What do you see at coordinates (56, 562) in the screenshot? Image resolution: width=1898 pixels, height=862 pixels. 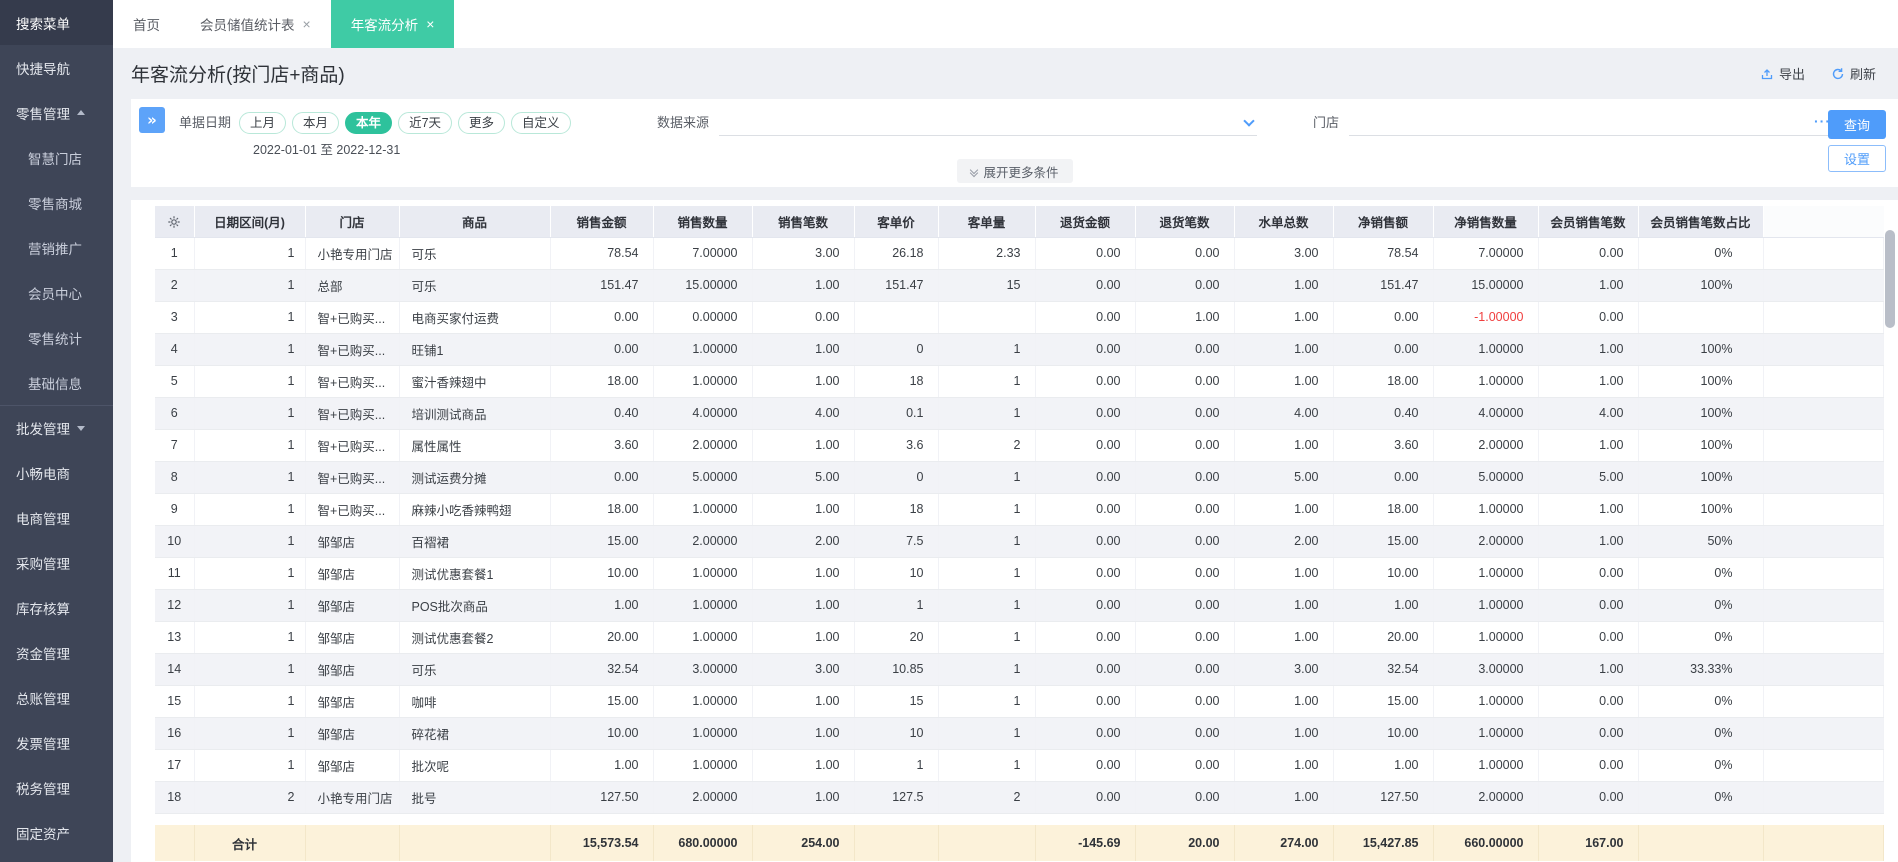 I see `sidebar-item: 采购管理` at bounding box center [56, 562].